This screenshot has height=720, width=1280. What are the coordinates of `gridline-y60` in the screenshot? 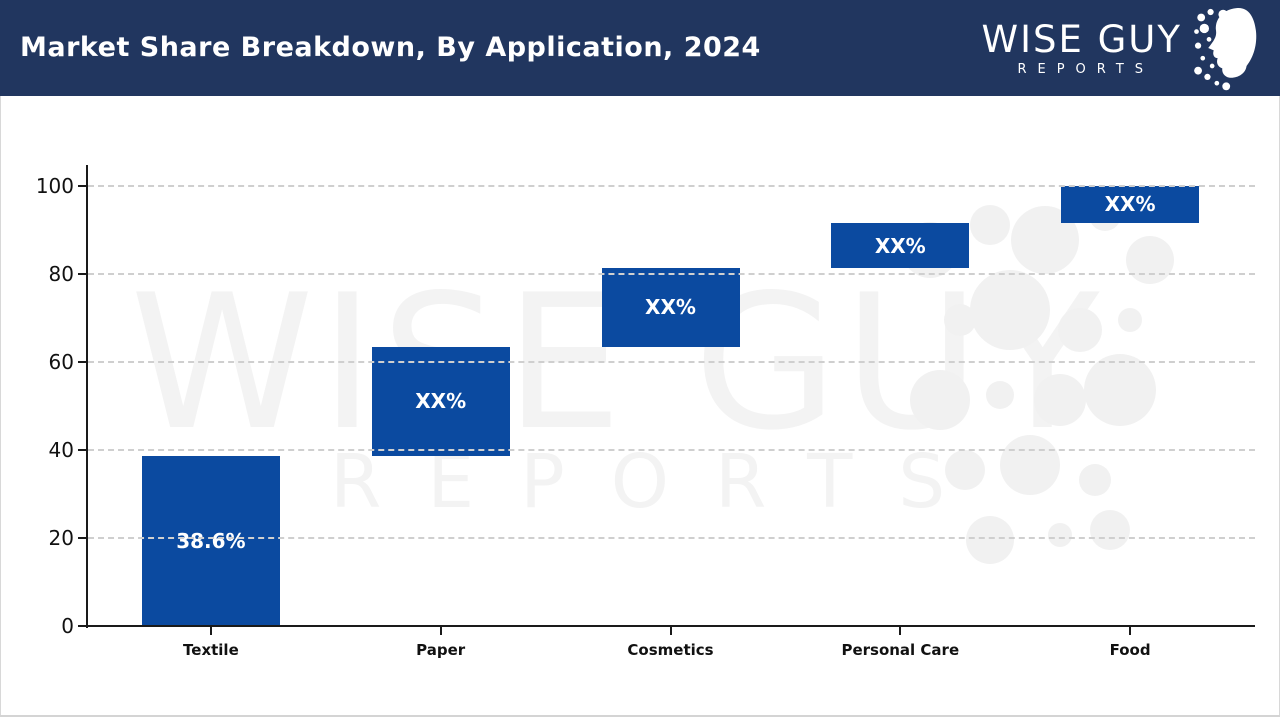 It's located at (671, 362).